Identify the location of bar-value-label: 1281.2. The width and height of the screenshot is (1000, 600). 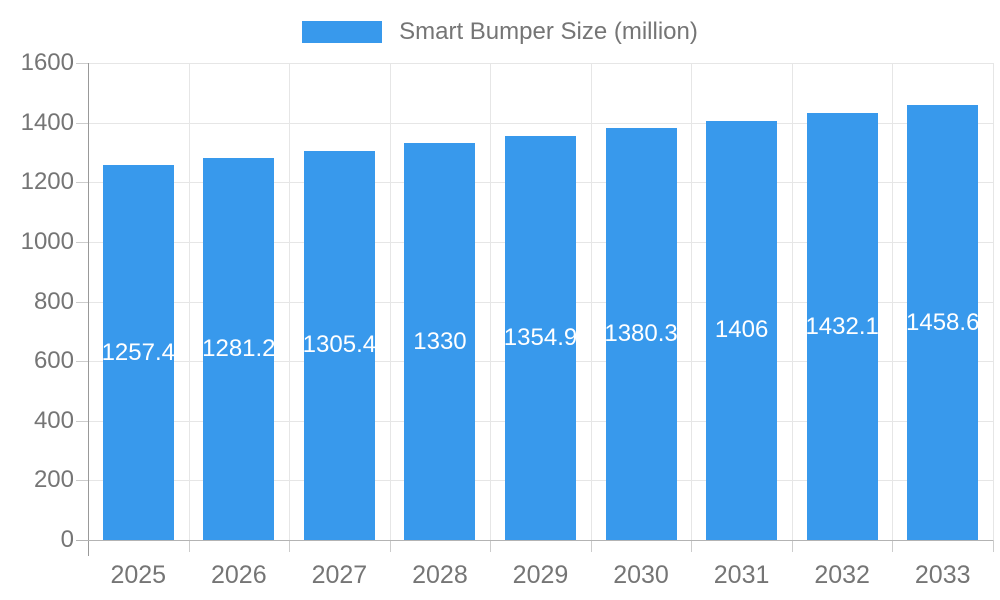
(239, 349).